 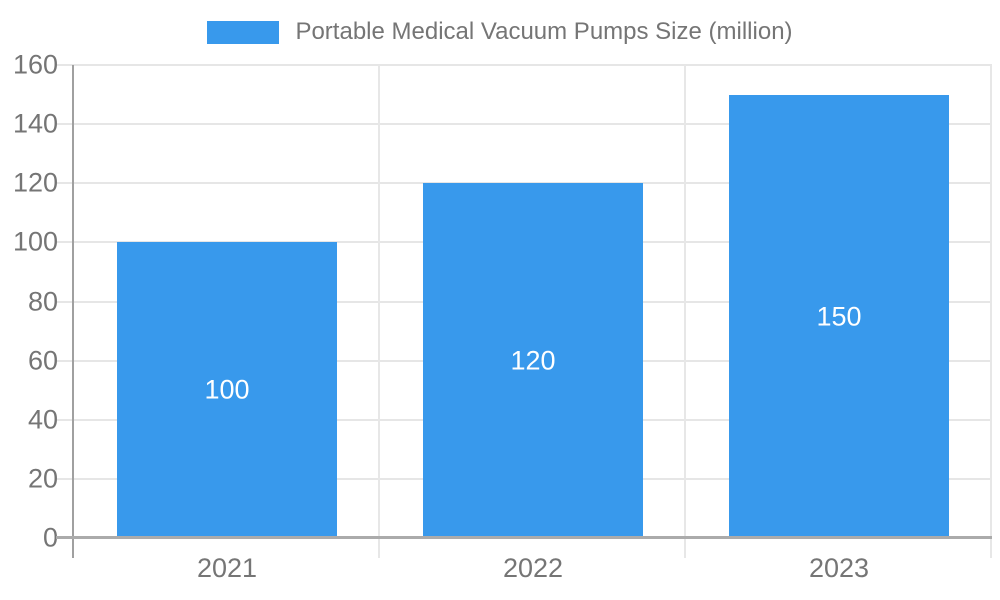 I want to click on y-axis-label-160: 160, so click(x=35, y=64).